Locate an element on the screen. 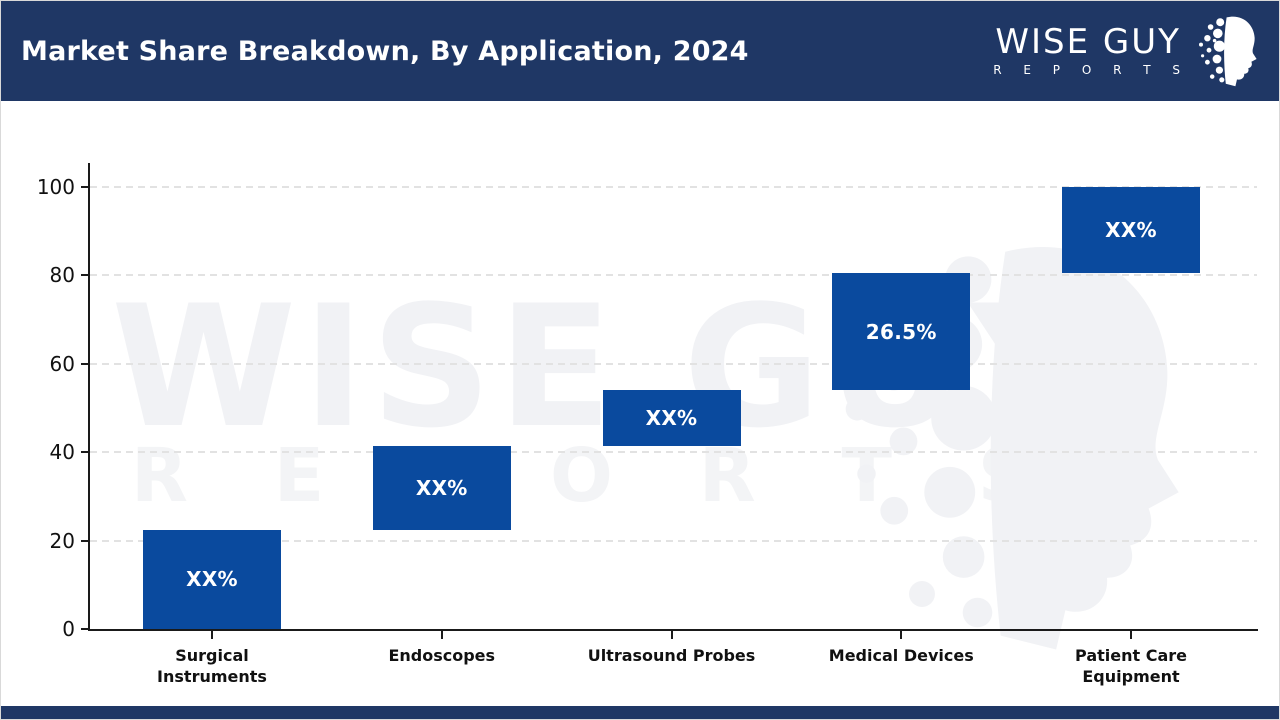 The image size is (1280, 720). x-axis-category-label-line: Instruments is located at coordinates (212, 676).